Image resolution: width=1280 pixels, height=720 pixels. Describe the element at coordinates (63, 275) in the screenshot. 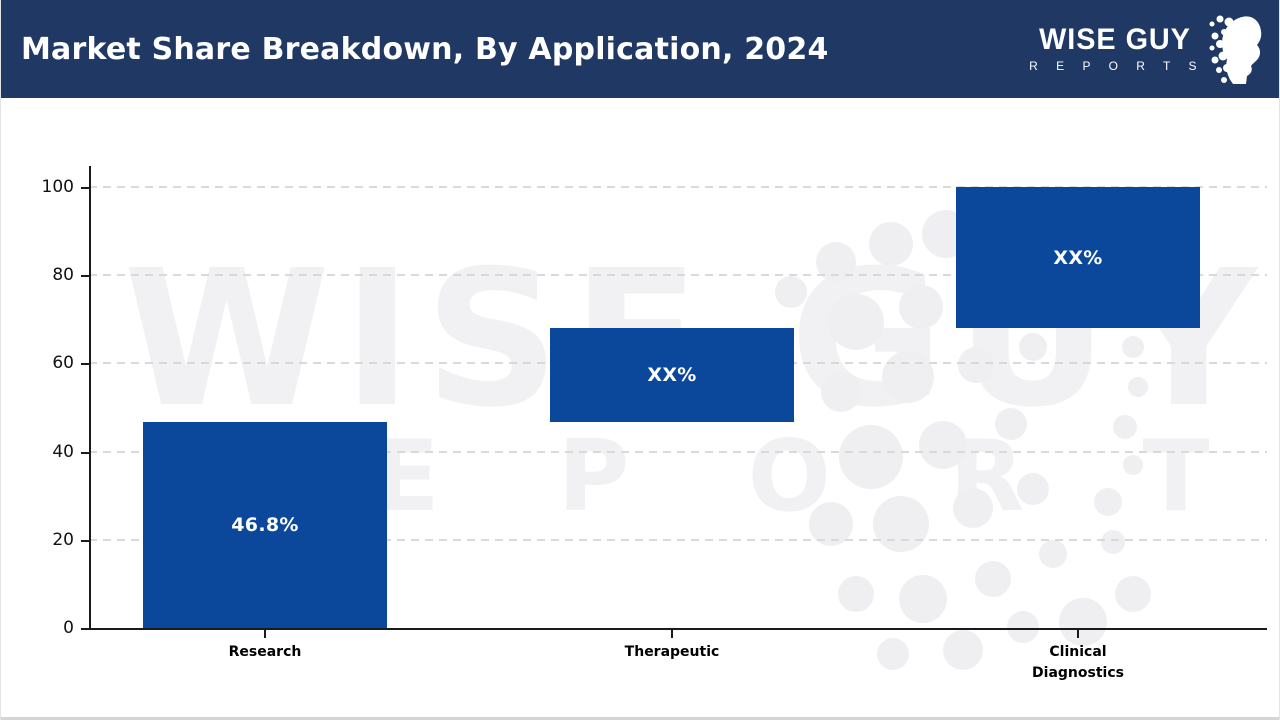

I see `y-tick-label: 80` at that location.